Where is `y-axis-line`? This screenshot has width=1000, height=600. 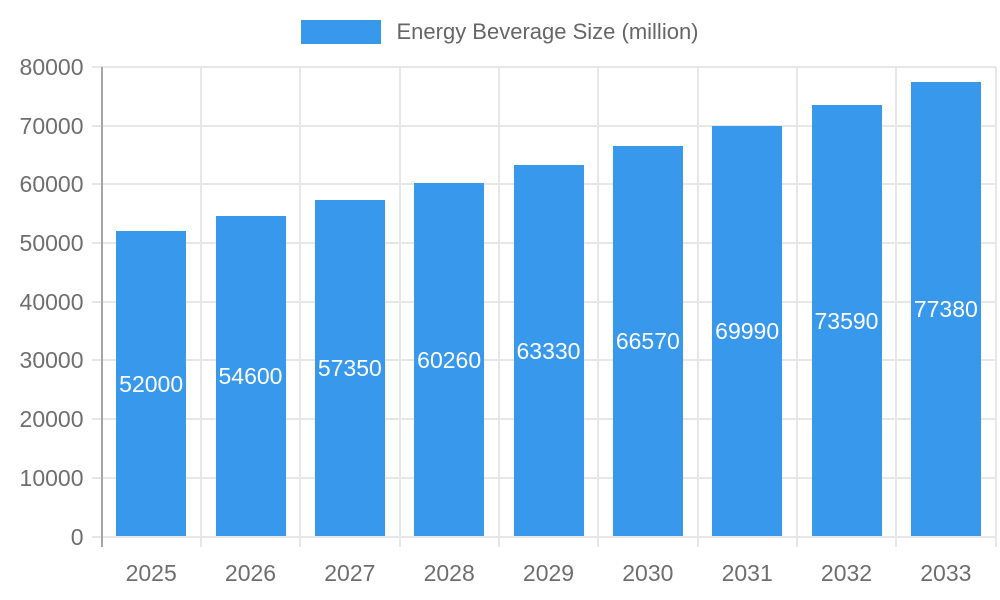 y-axis-line is located at coordinates (101, 307).